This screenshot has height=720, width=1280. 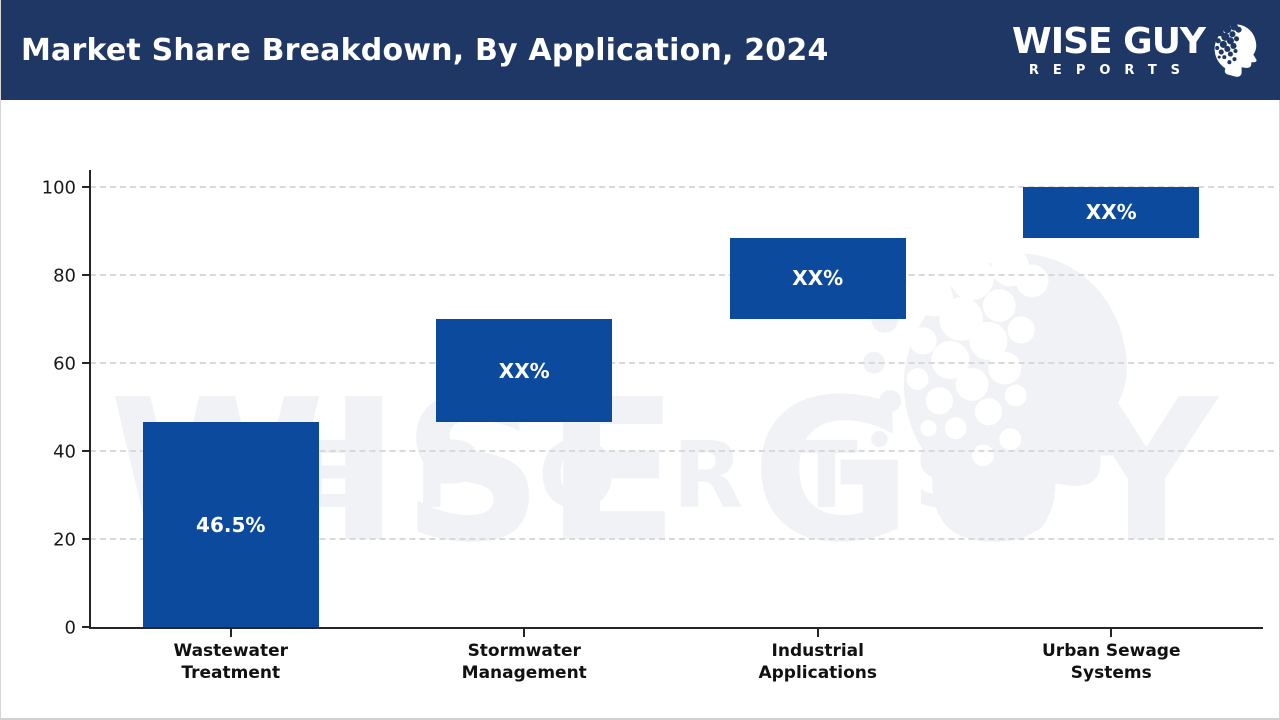 I want to click on y-tick-label-40: 40, so click(x=64, y=452).